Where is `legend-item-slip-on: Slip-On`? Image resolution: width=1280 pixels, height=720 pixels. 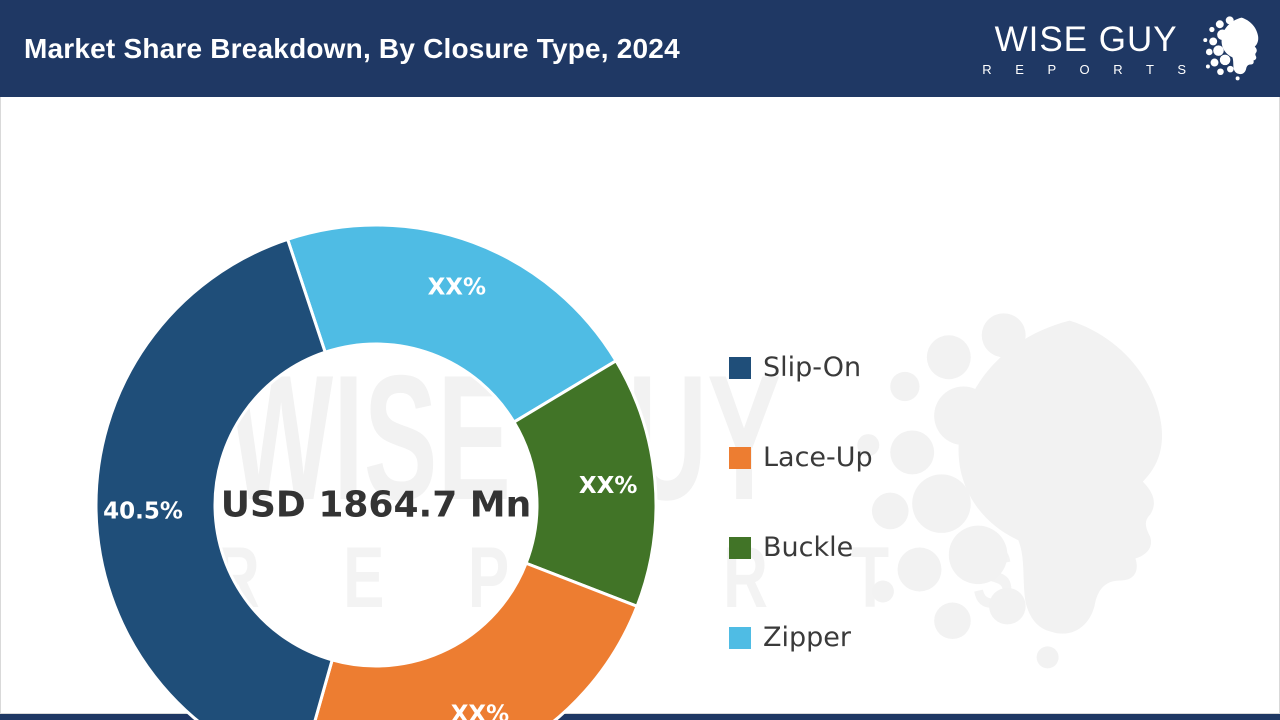
legend-item-slip-on: Slip-On is located at coordinates (801, 368).